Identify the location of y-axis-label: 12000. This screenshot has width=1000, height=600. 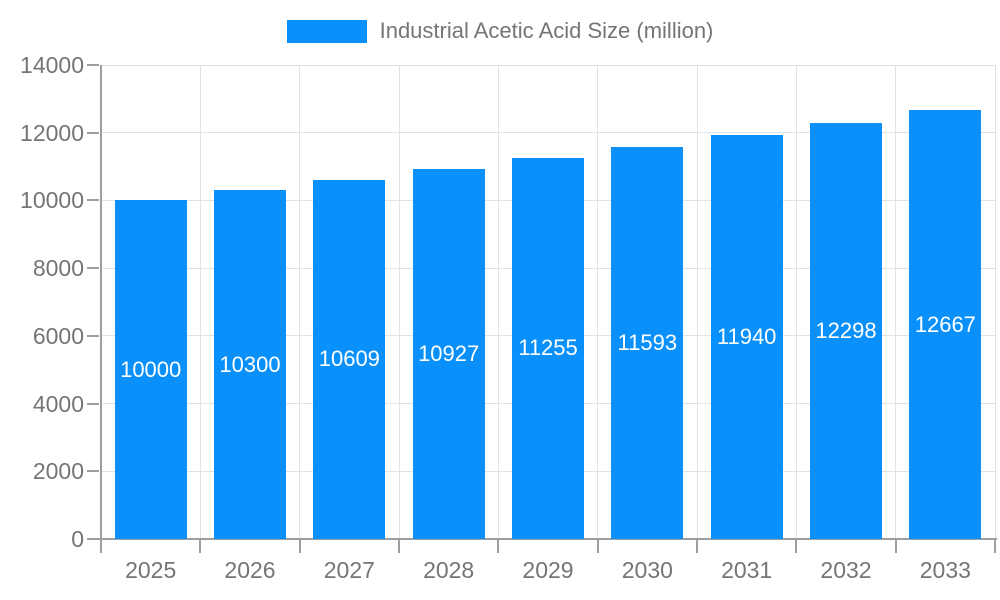
(52, 132).